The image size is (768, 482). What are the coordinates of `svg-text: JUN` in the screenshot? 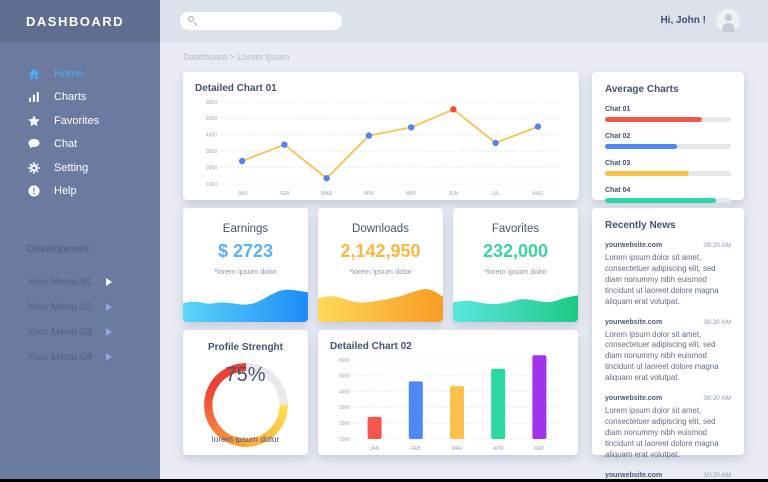 It's located at (454, 194).